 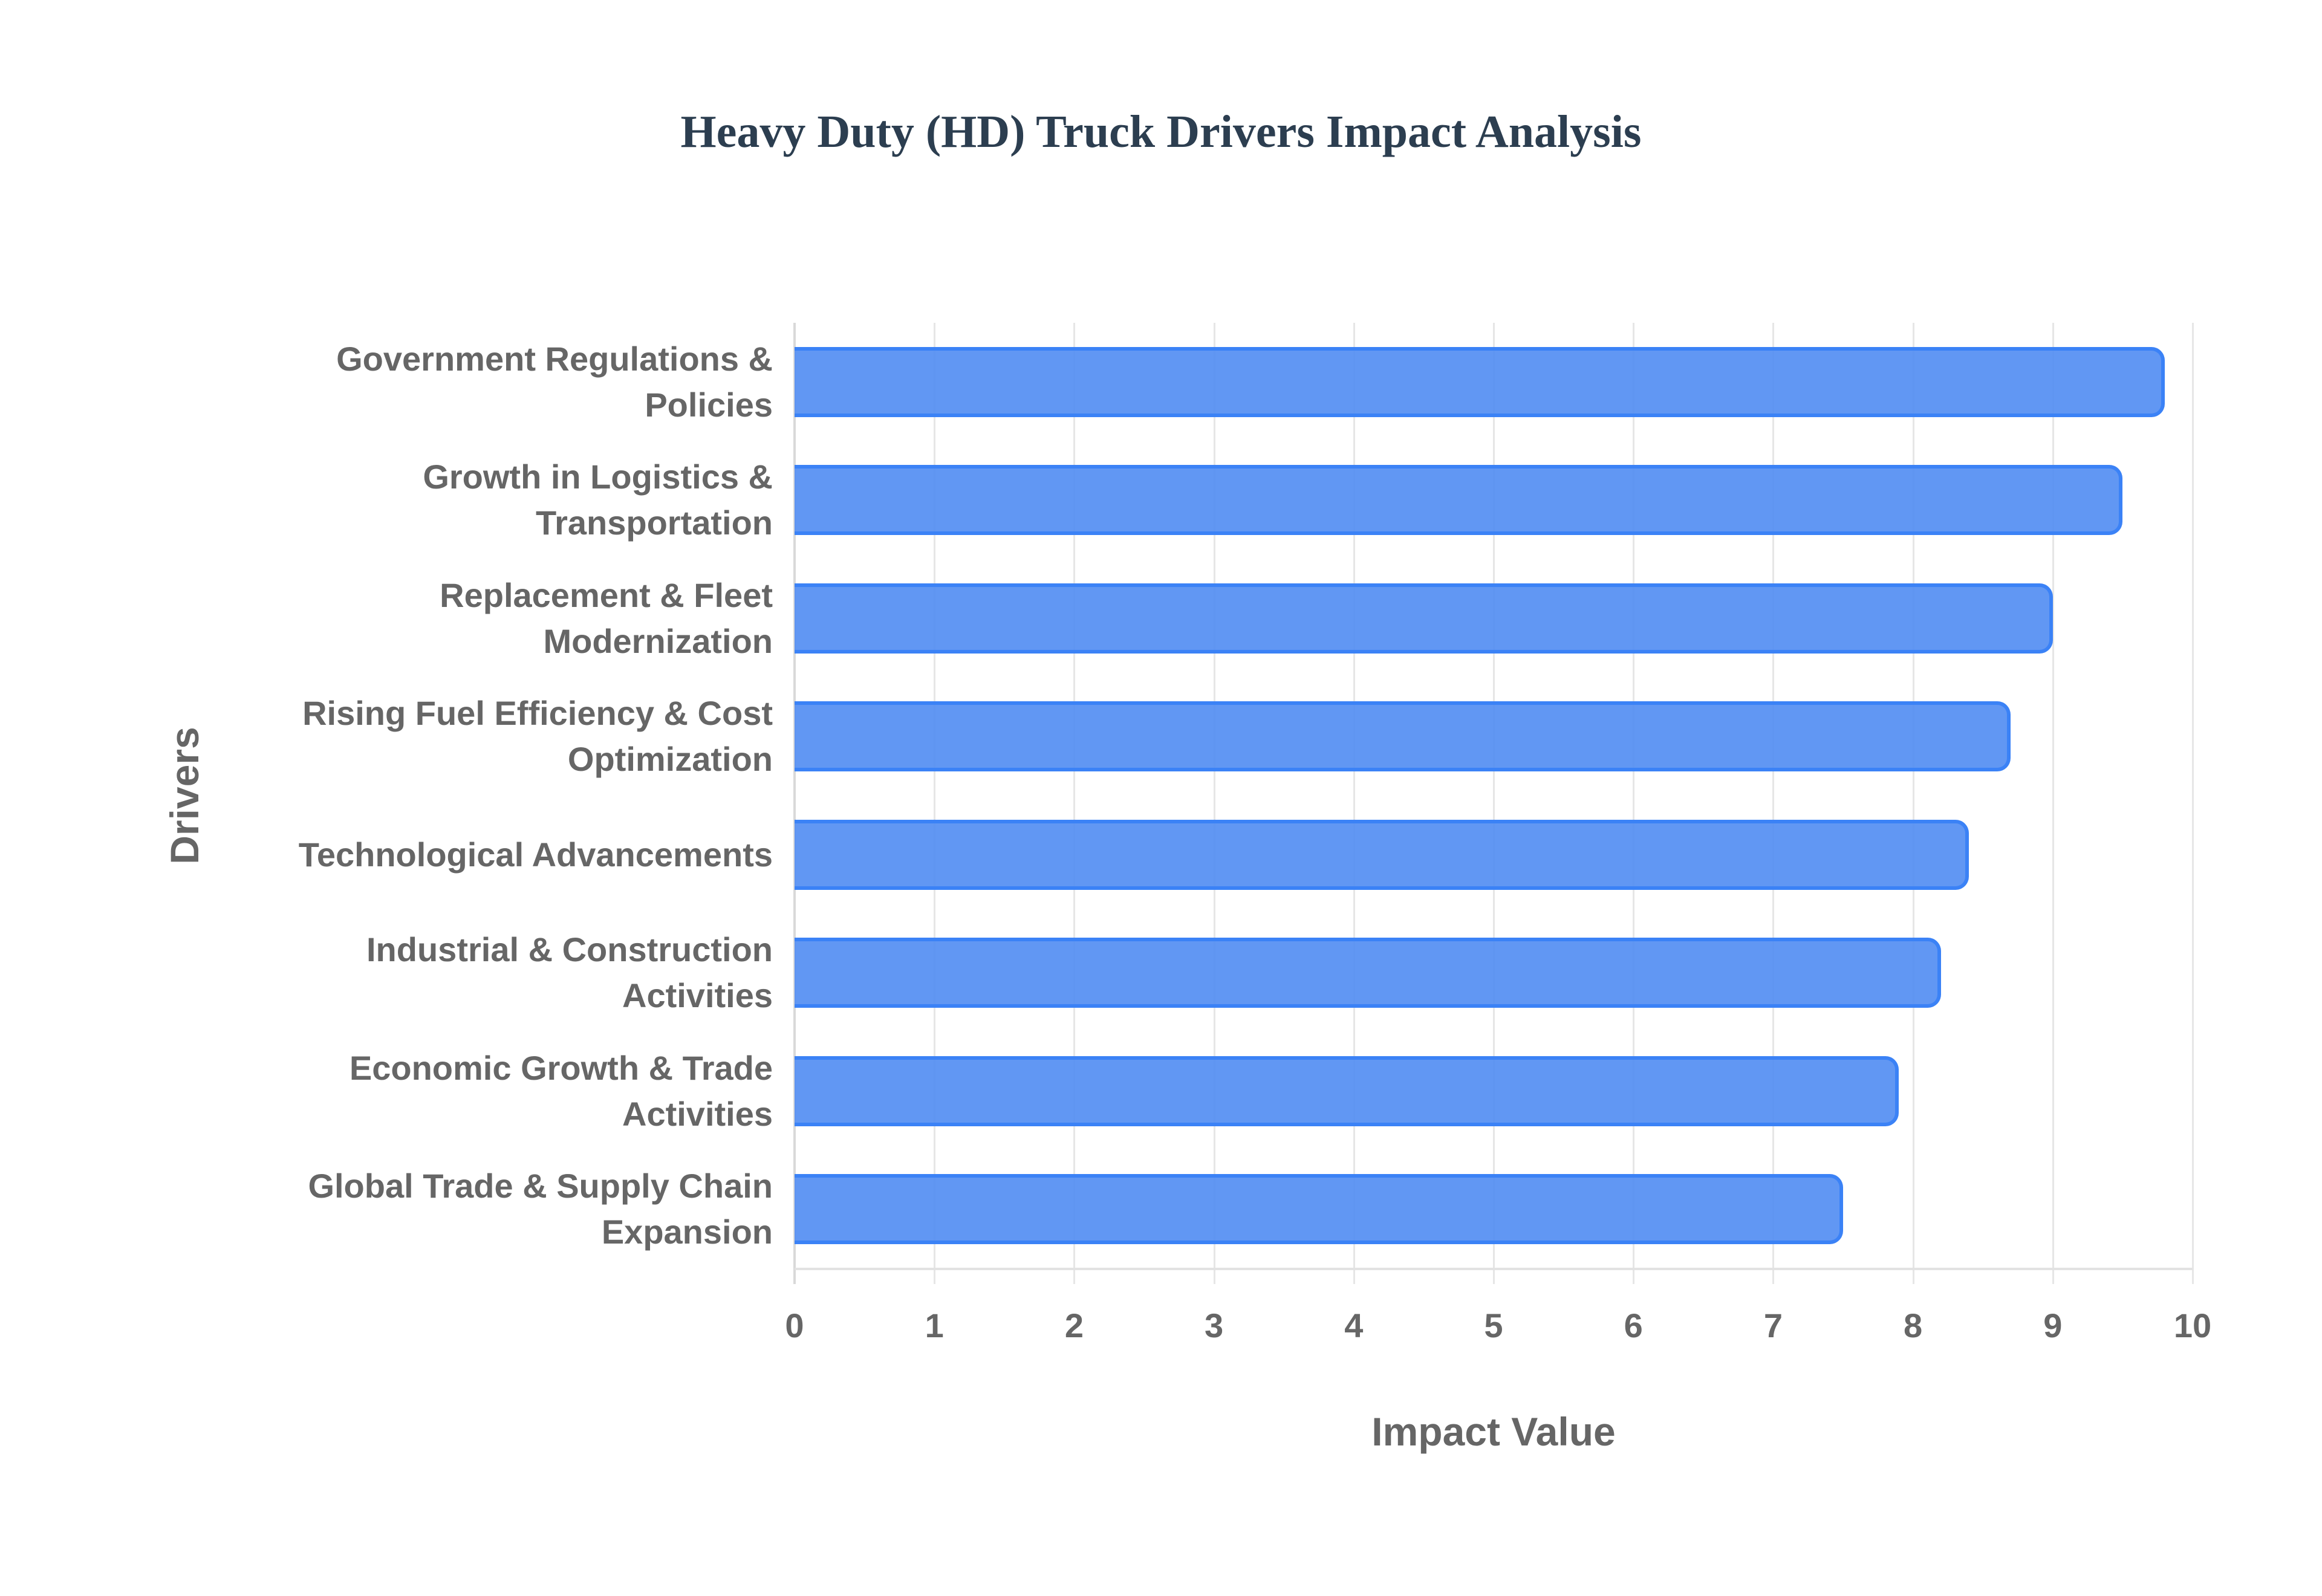 I want to click on x-tick-label: 8, so click(x=1913, y=1325).